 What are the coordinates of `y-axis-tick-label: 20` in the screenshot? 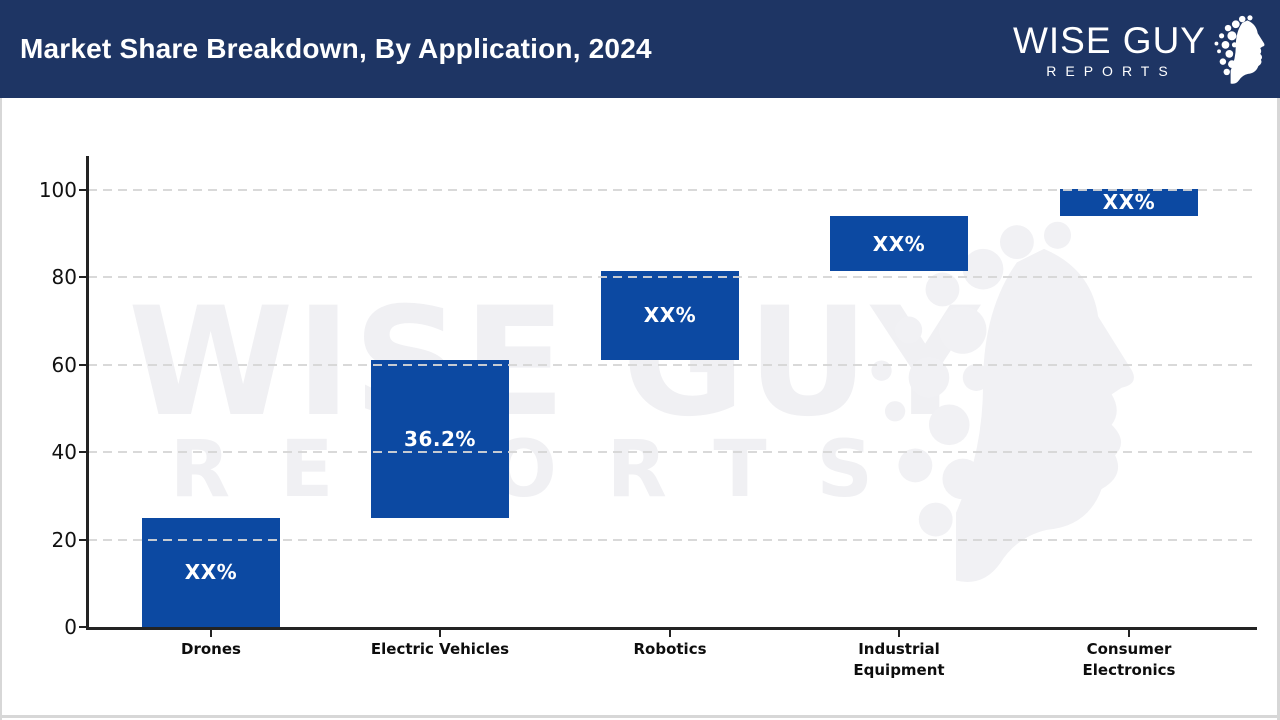 It's located at (64, 539).